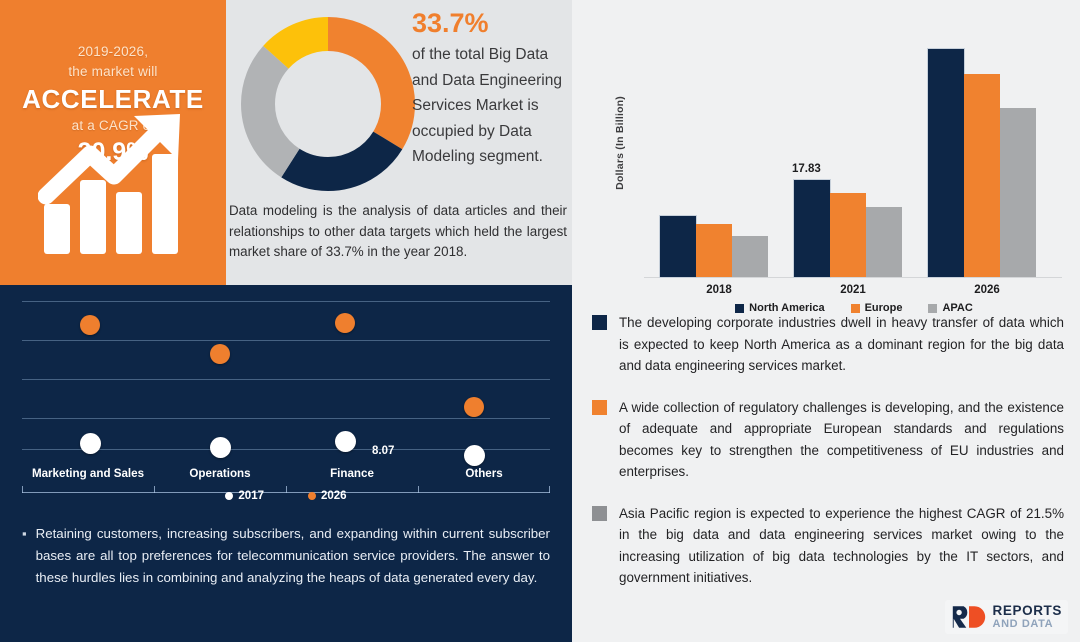  Describe the element at coordinates (714, 250) in the screenshot. I see `bar-2018-europe` at that location.